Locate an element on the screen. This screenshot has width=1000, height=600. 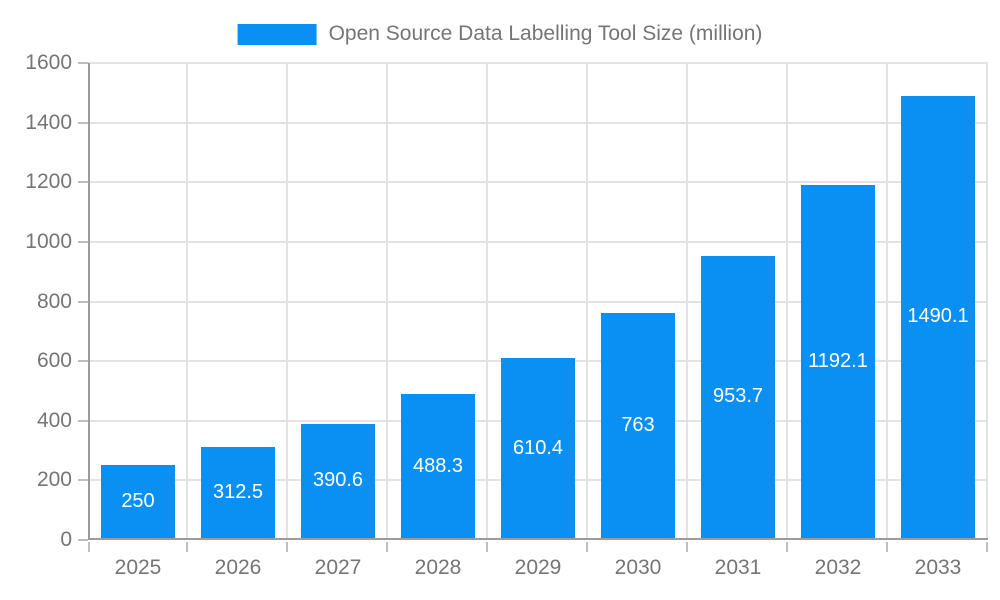
bar-value-label: 488.3 is located at coordinates (438, 465).